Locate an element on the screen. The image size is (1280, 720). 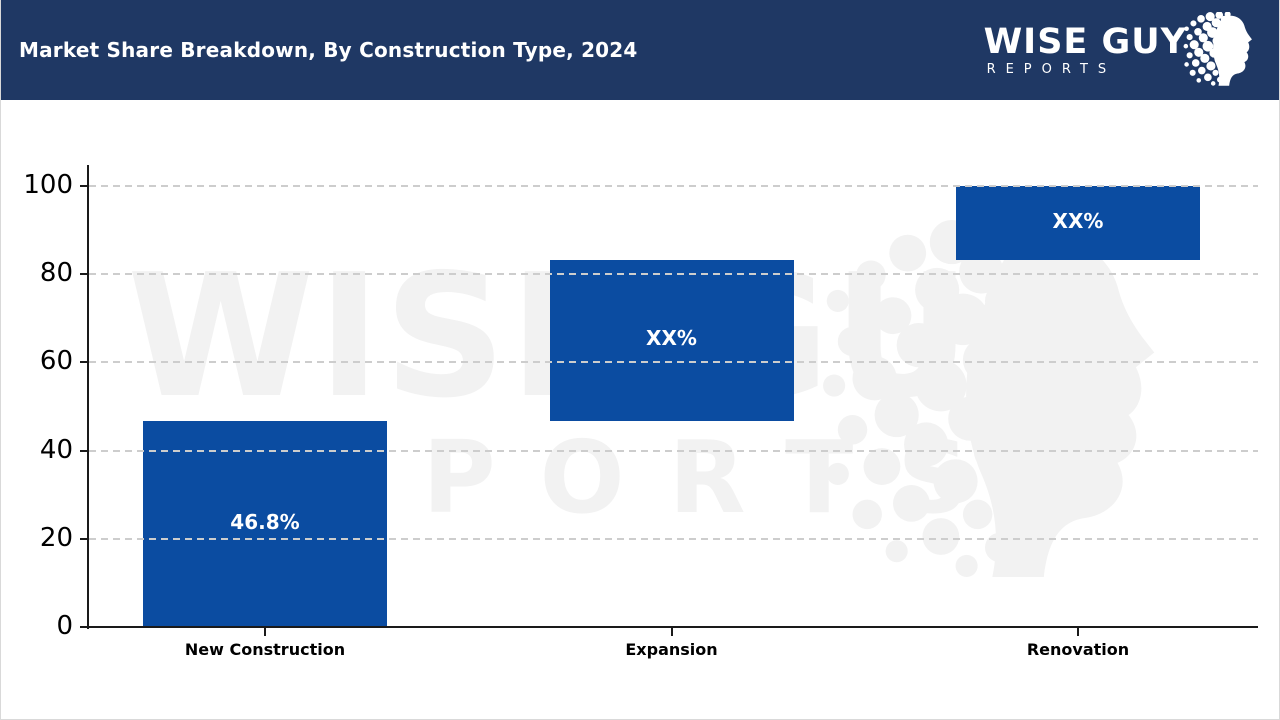
bar-label-renovation: XX% is located at coordinates (1078, 221).